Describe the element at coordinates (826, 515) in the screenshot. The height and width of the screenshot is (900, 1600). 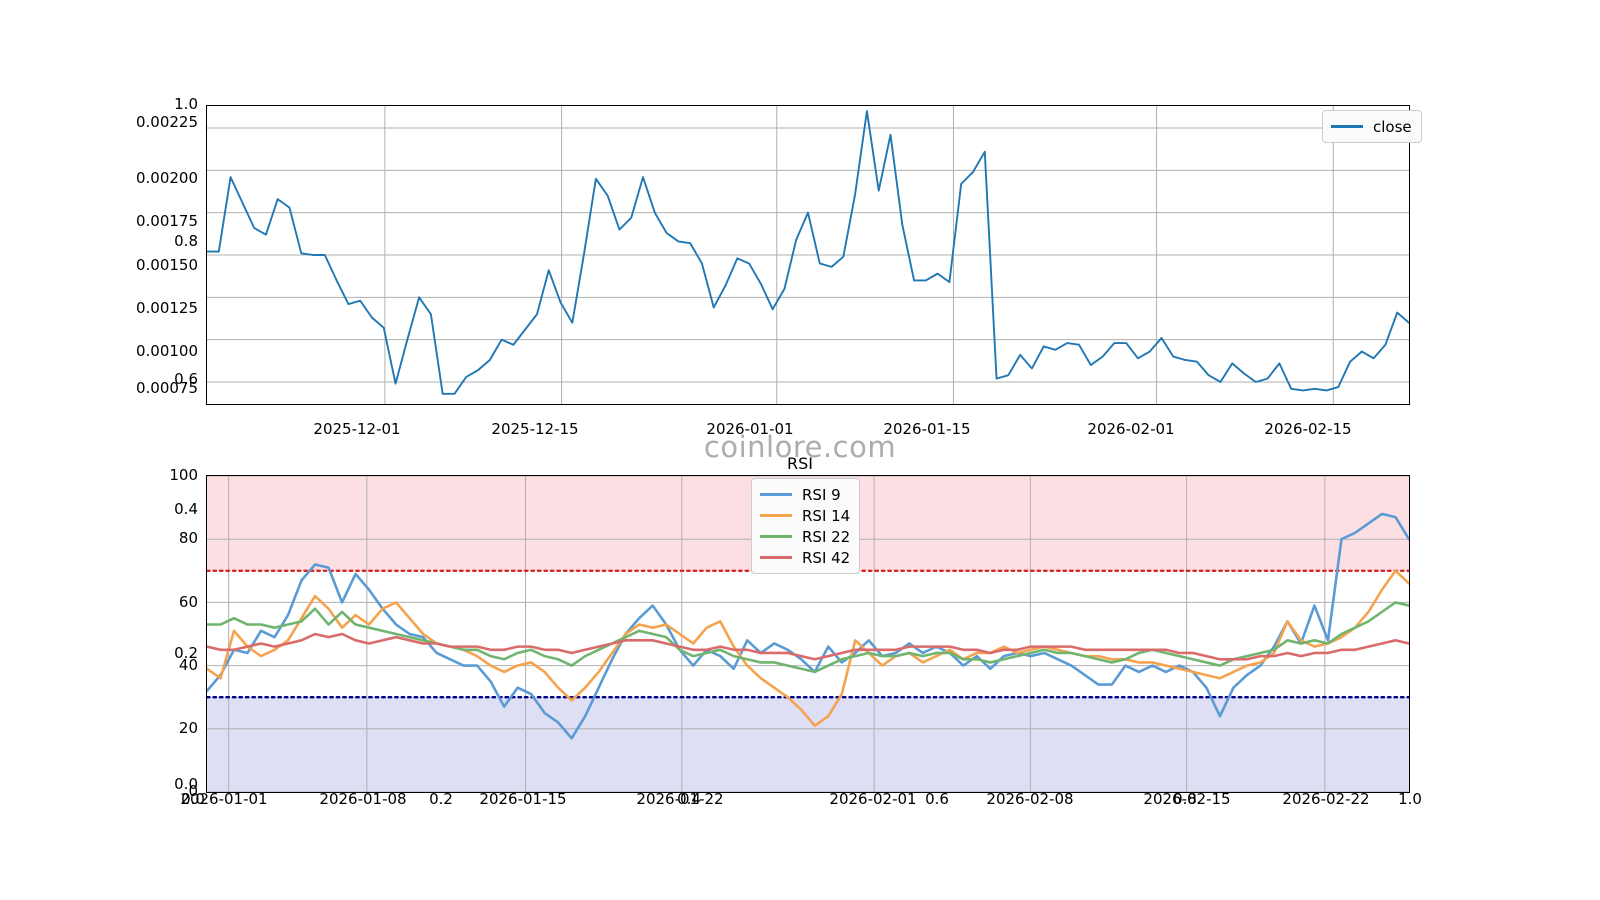
I see `legend-label-rsi14: RSI 14` at that location.